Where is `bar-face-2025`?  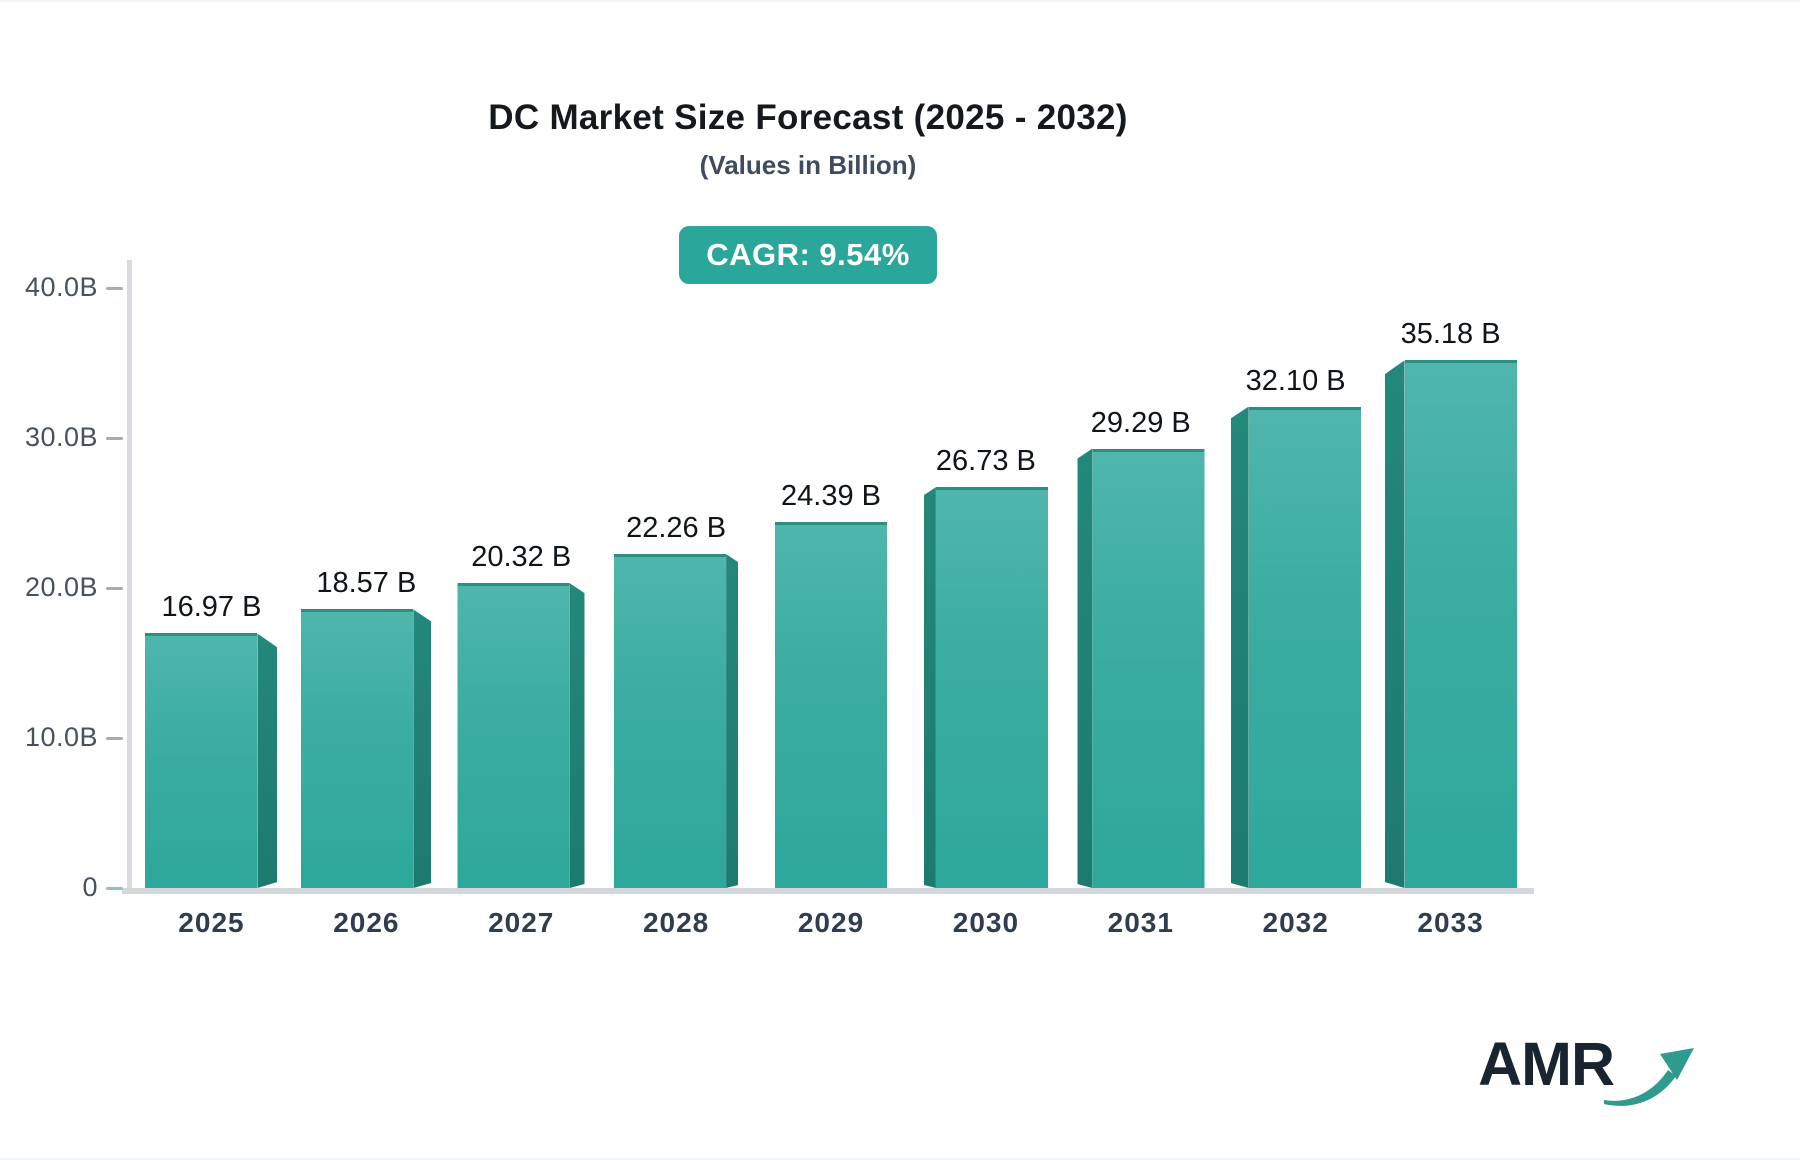 bar-face-2025 is located at coordinates (201, 760).